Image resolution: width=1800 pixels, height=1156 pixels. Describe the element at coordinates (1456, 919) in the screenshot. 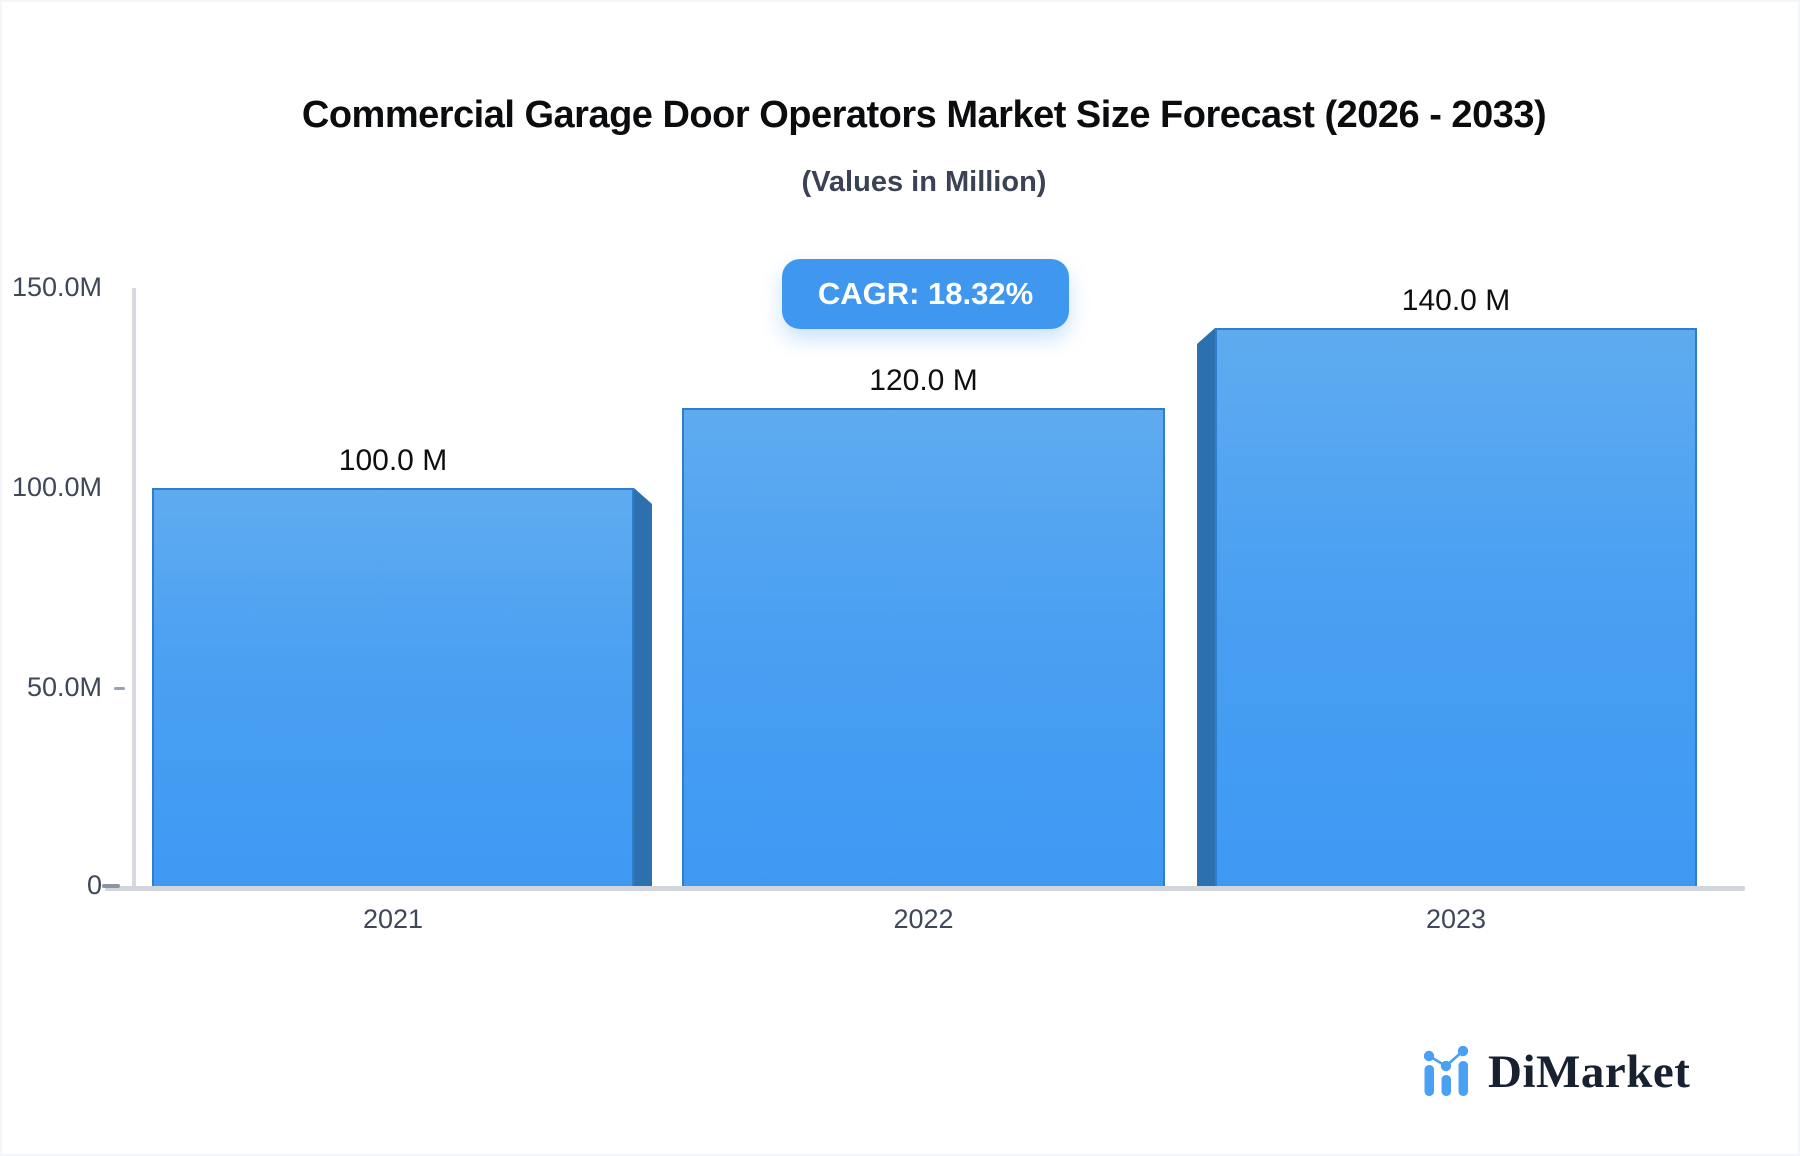

I see `x-tick-label-2023: 2023` at that location.